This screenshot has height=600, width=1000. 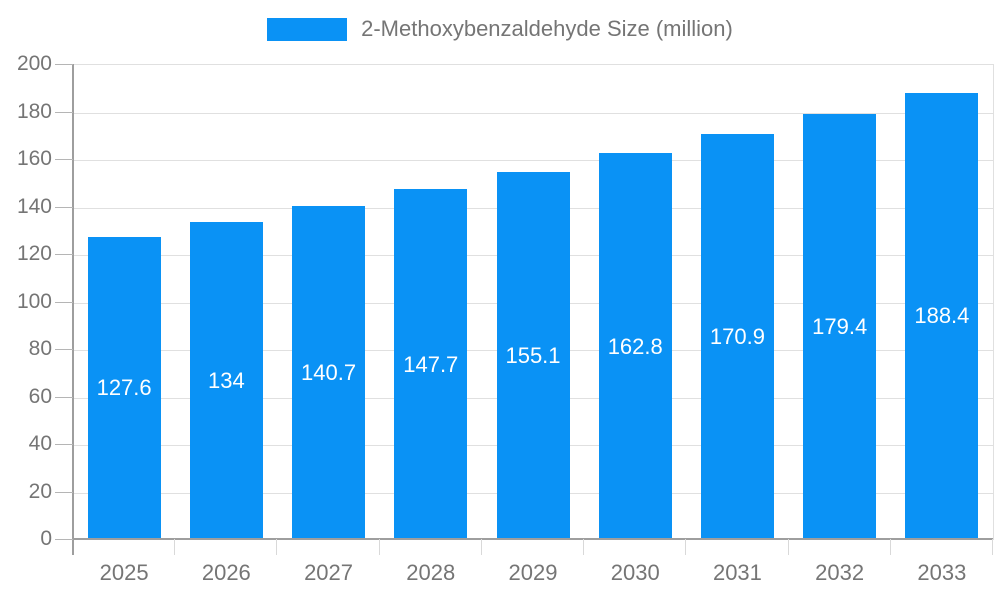 I want to click on y-axis-label: 180, so click(x=34, y=111).